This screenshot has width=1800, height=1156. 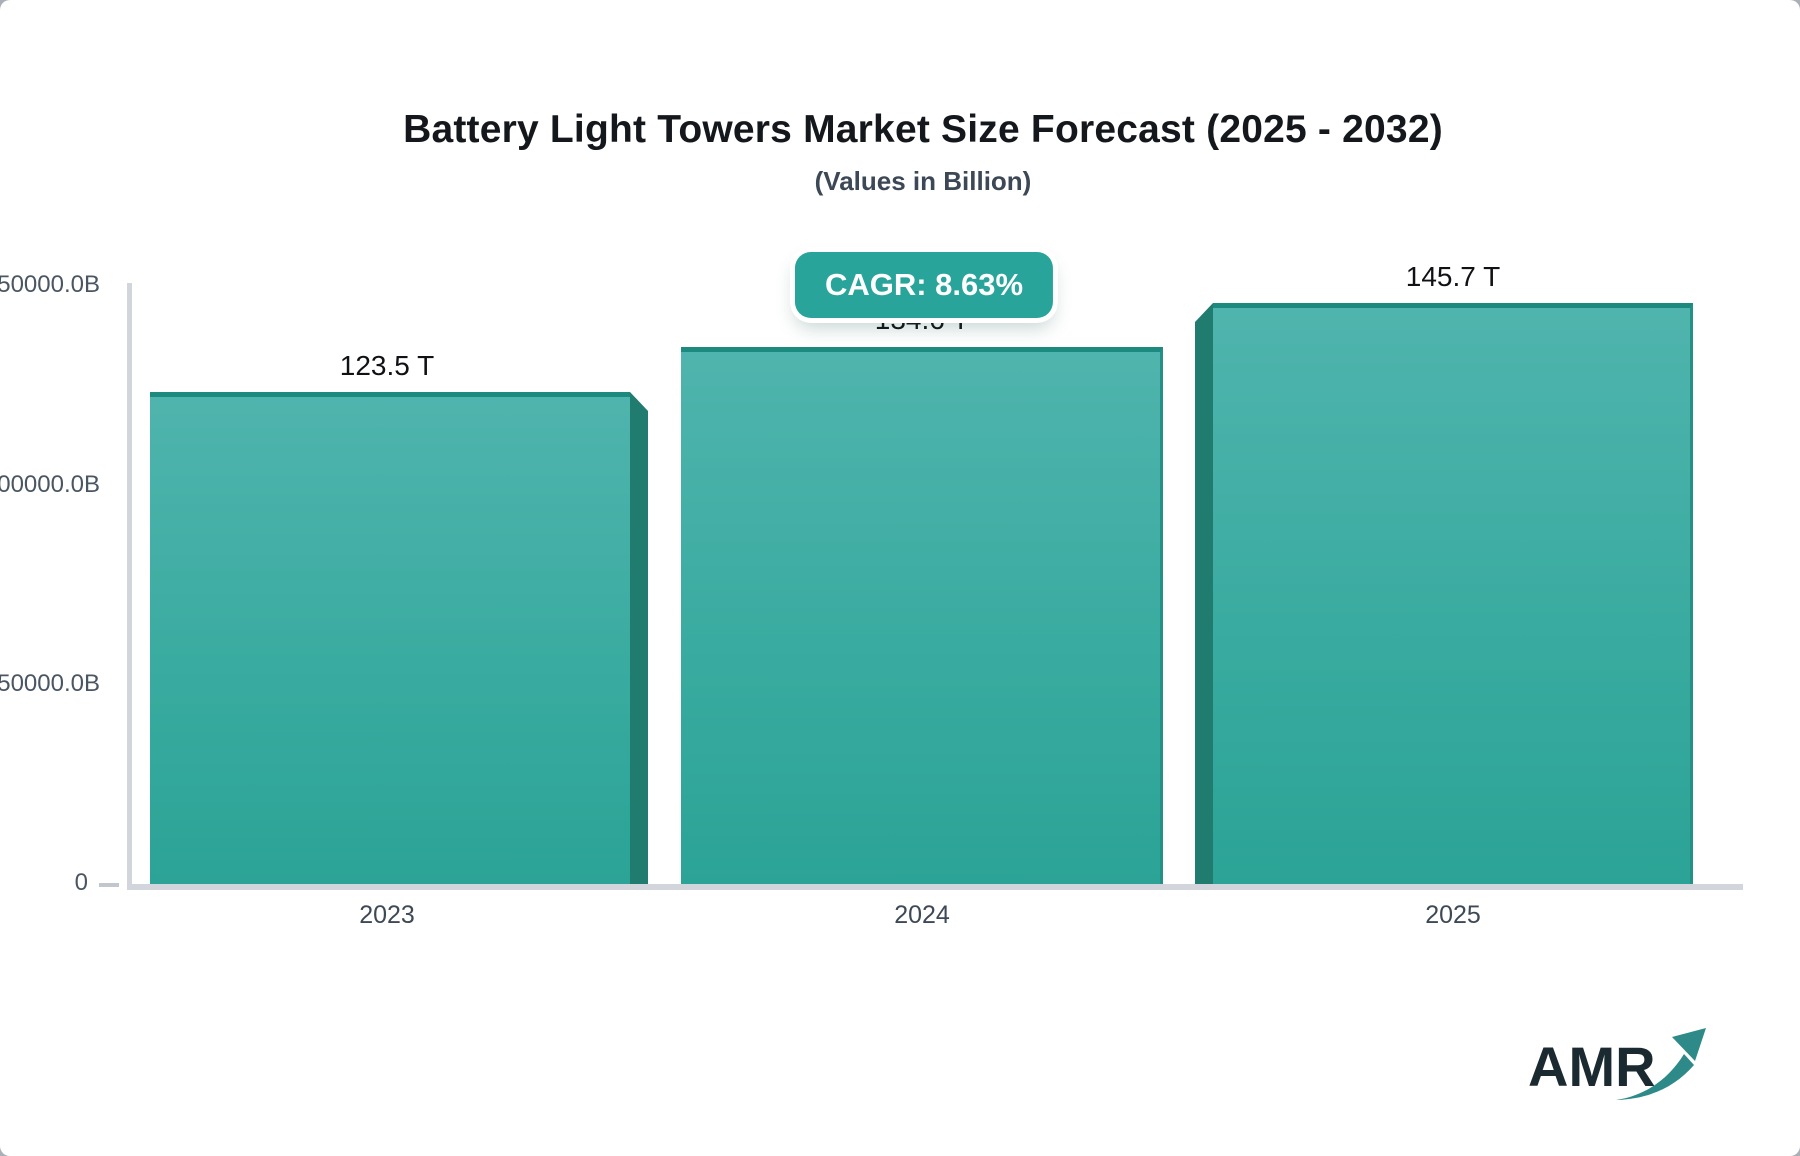 What do you see at coordinates (1204, 593) in the screenshot?
I see `bar-2025-3d-side` at bounding box center [1204, 593].